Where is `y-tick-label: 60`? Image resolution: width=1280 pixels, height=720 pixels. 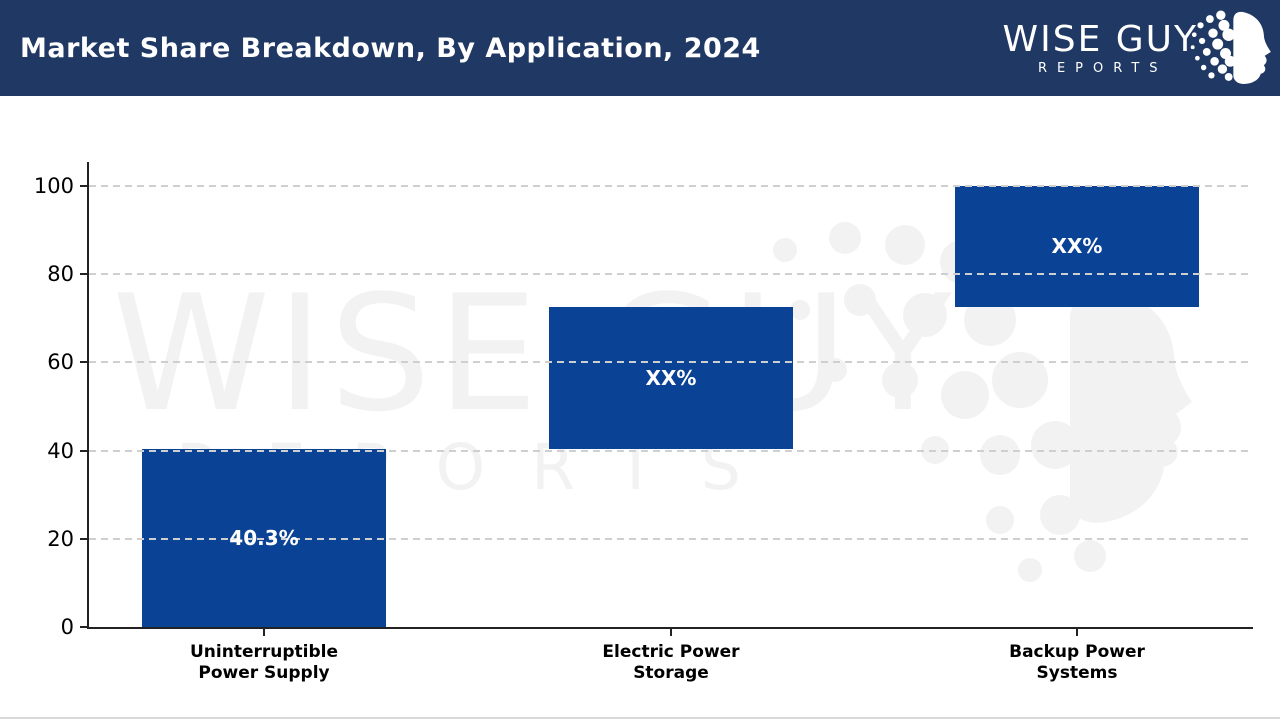
y-tick-label: 60 is located at coordinates (60, 362).